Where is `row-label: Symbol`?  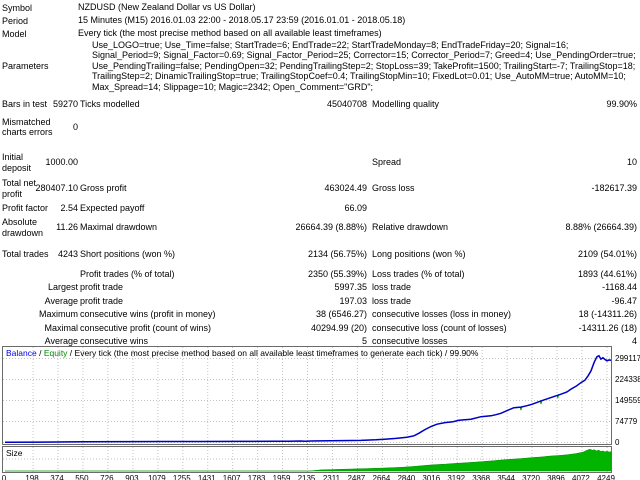 row-label: Symbol is located at coordinates (17, 7).